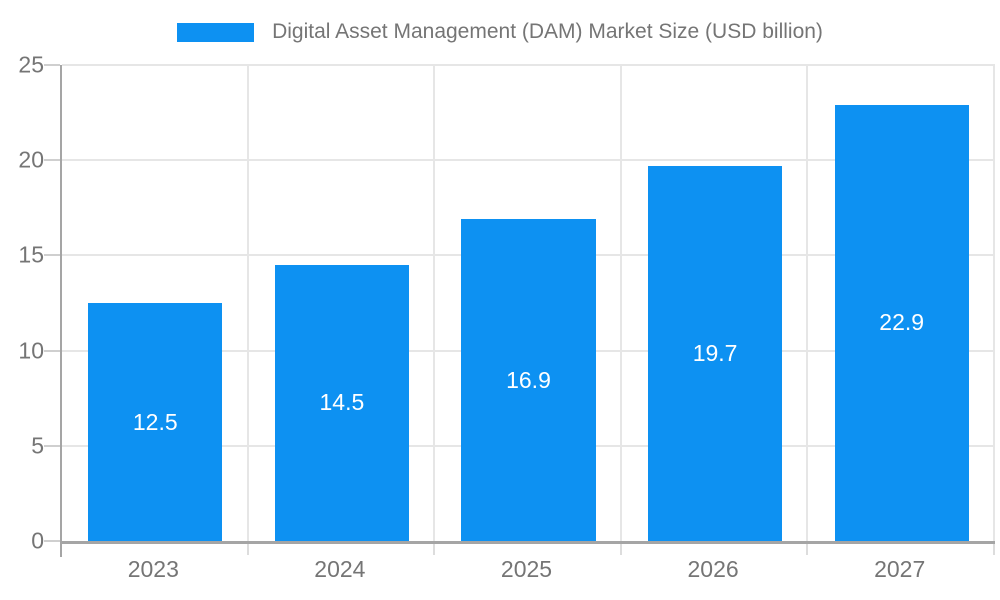 The width and height of the screenshot is (1000, 600). I want to click on bar-value-label: 12.5, so click(155, 421).